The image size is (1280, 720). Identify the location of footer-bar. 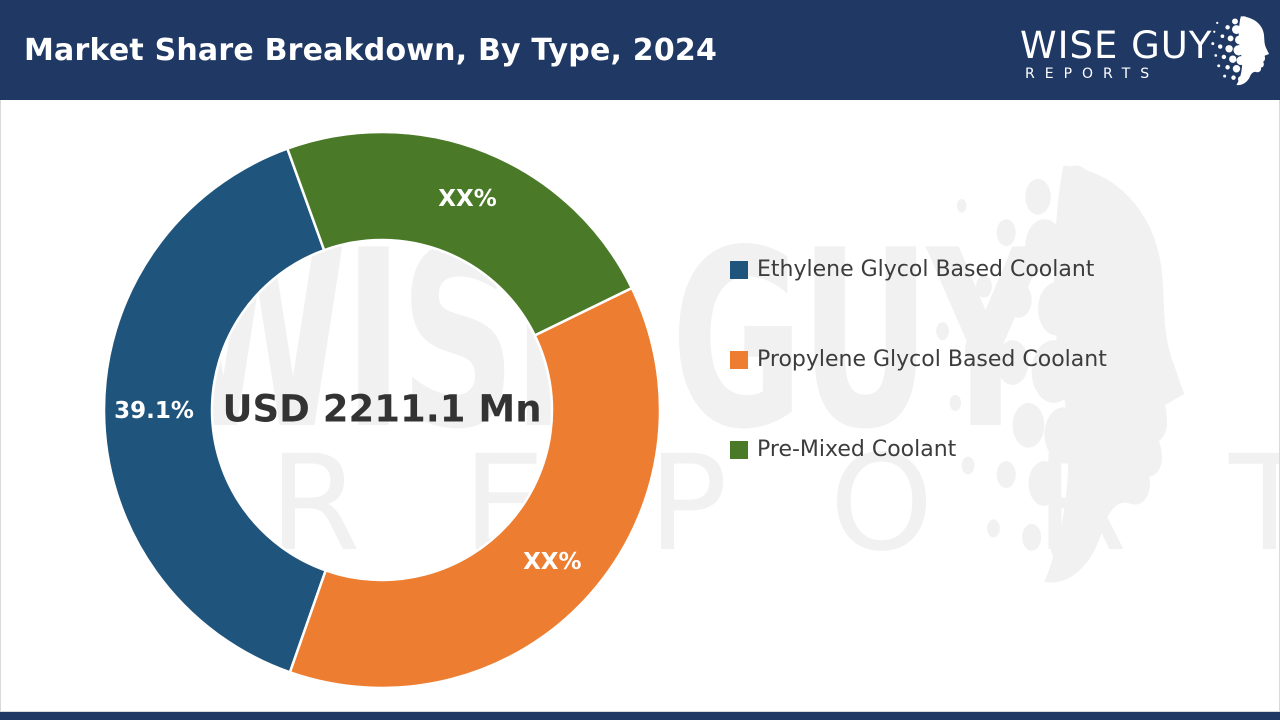
(640, 716).